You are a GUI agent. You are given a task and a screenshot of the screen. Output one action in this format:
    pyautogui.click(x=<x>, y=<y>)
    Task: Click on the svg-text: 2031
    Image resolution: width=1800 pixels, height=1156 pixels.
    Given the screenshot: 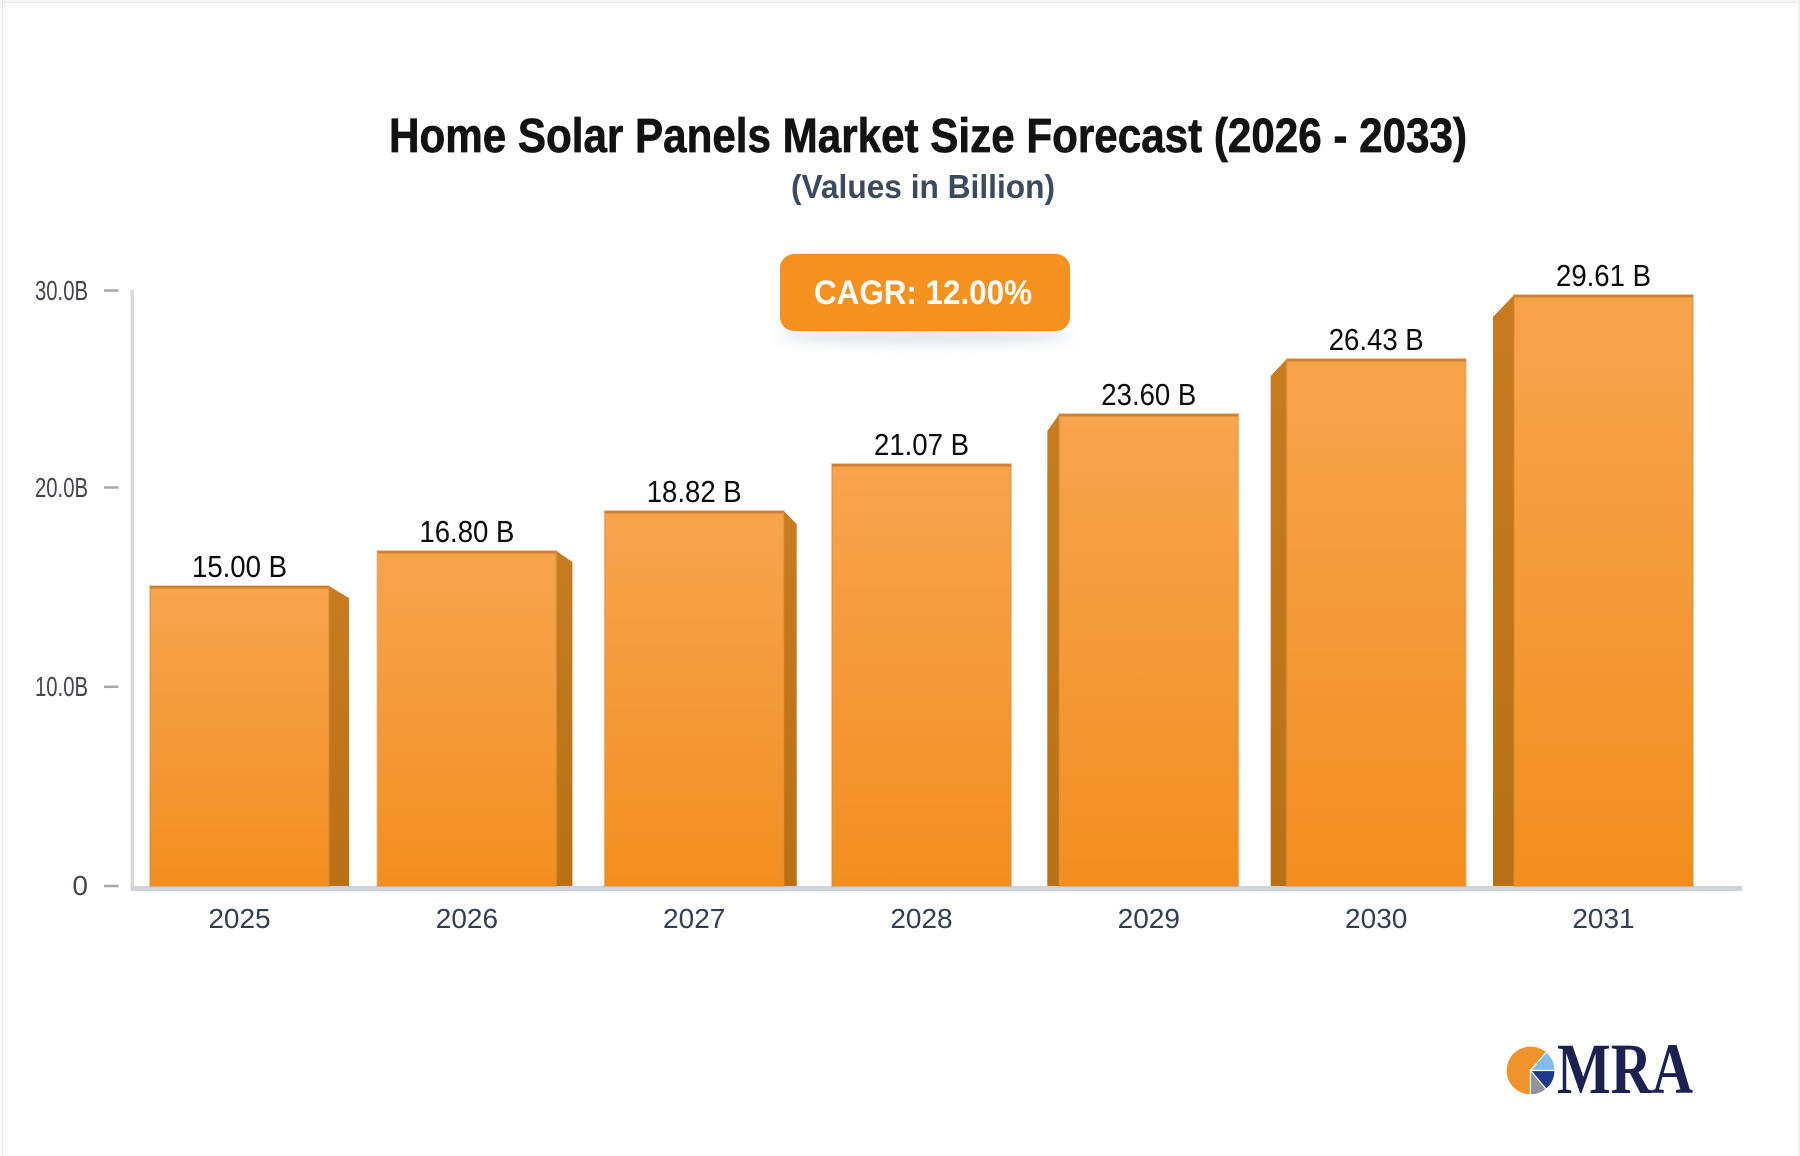 What is the action you would take?
    pyautogui.click(x=1603, y=918)
    